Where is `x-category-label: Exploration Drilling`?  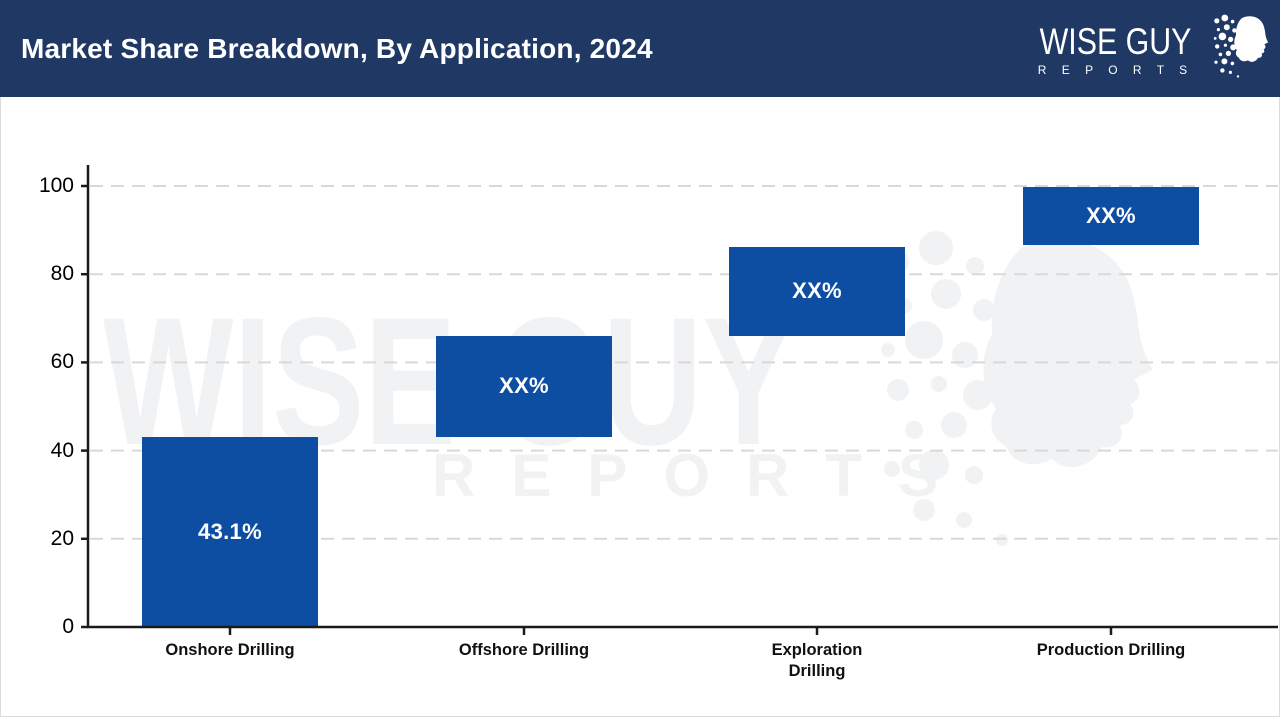 x-category-label: Exploration Drilling is located at coordinates (817, 660).